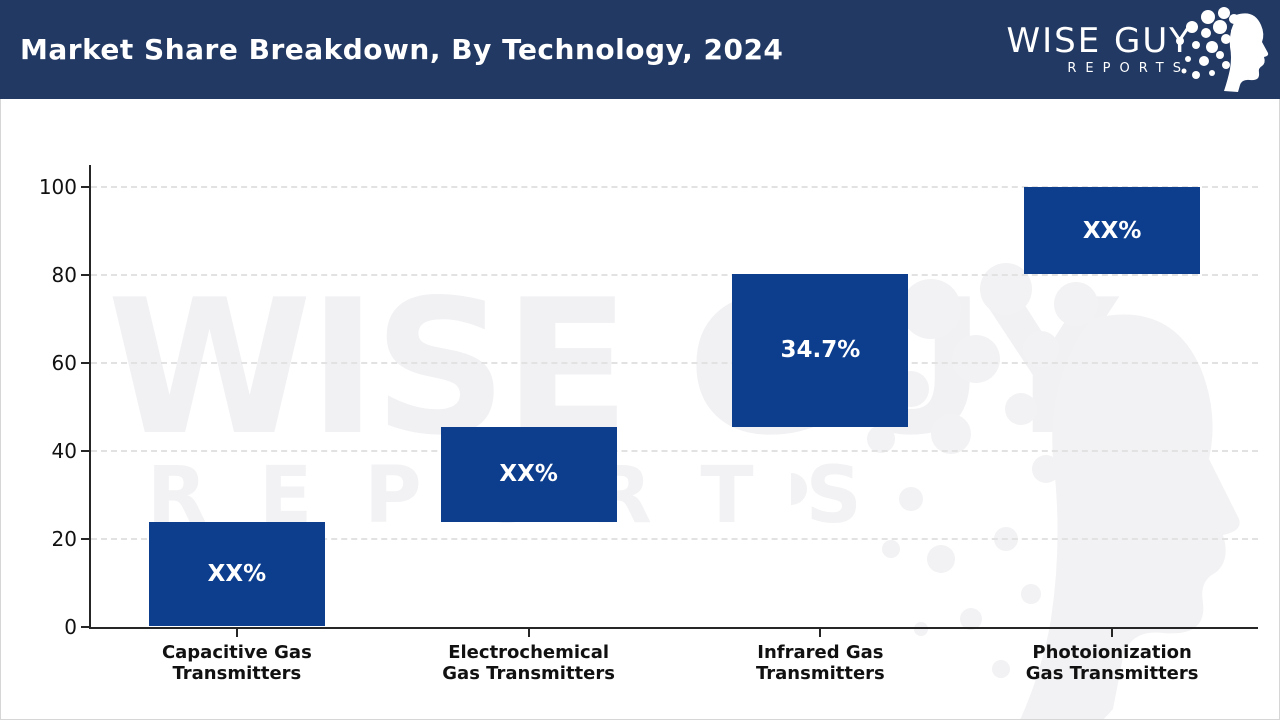  Describe the element at coordinates (57, 187) in the screenshot. I see `y-tick-label: 100` at that location.